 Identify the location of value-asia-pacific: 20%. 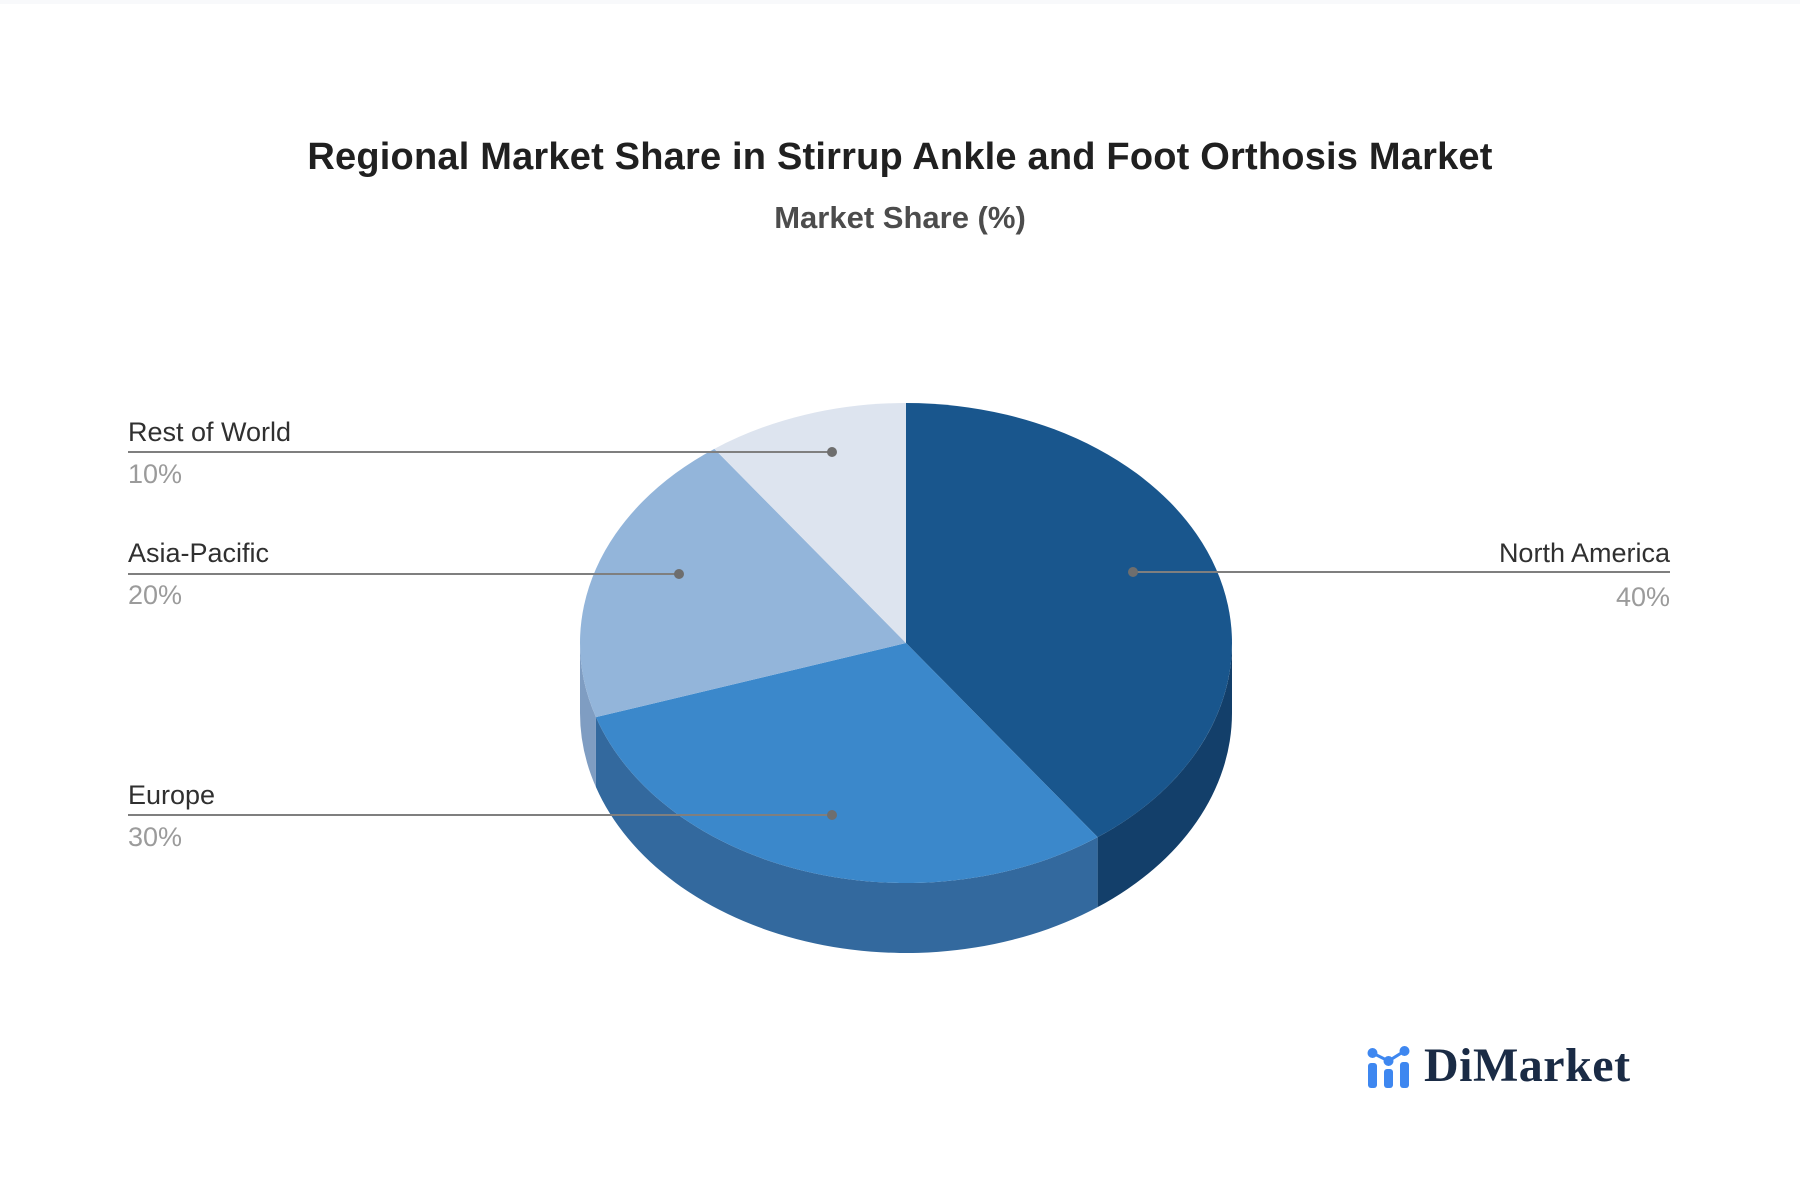
(155, 595).